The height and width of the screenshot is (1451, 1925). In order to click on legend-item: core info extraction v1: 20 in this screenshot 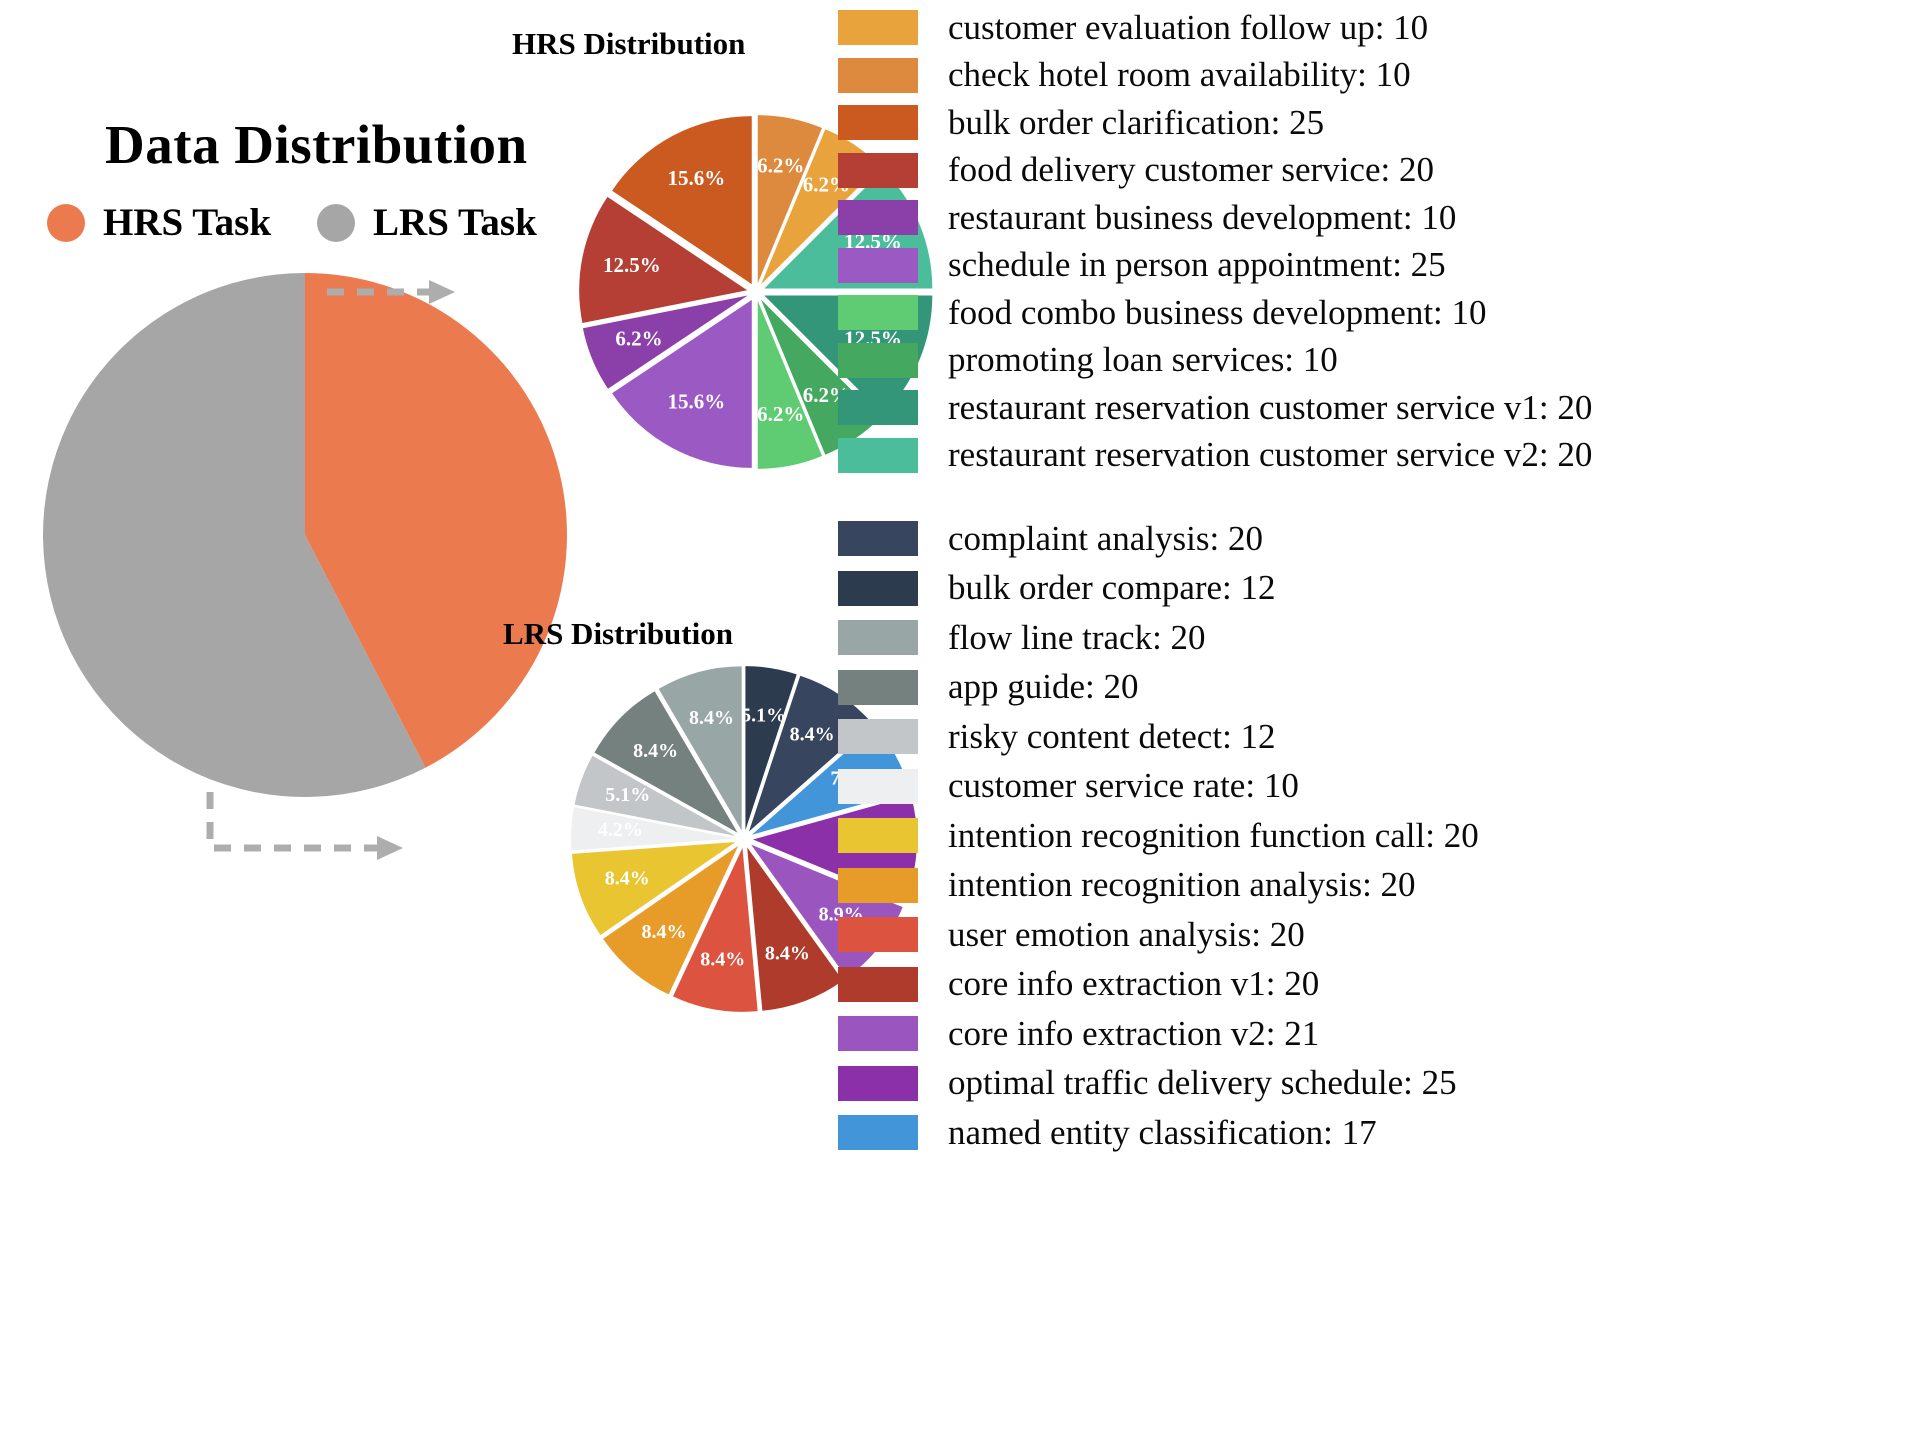, I will do `click(1381, 985)`.